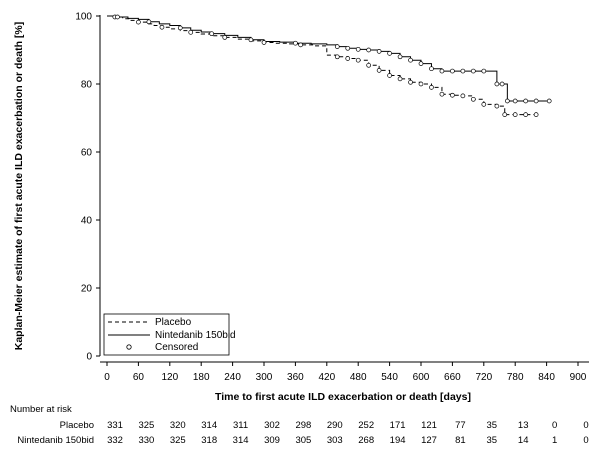 The image size is (599, 458). I want to click on risk-value: 320, so click(178, 425).